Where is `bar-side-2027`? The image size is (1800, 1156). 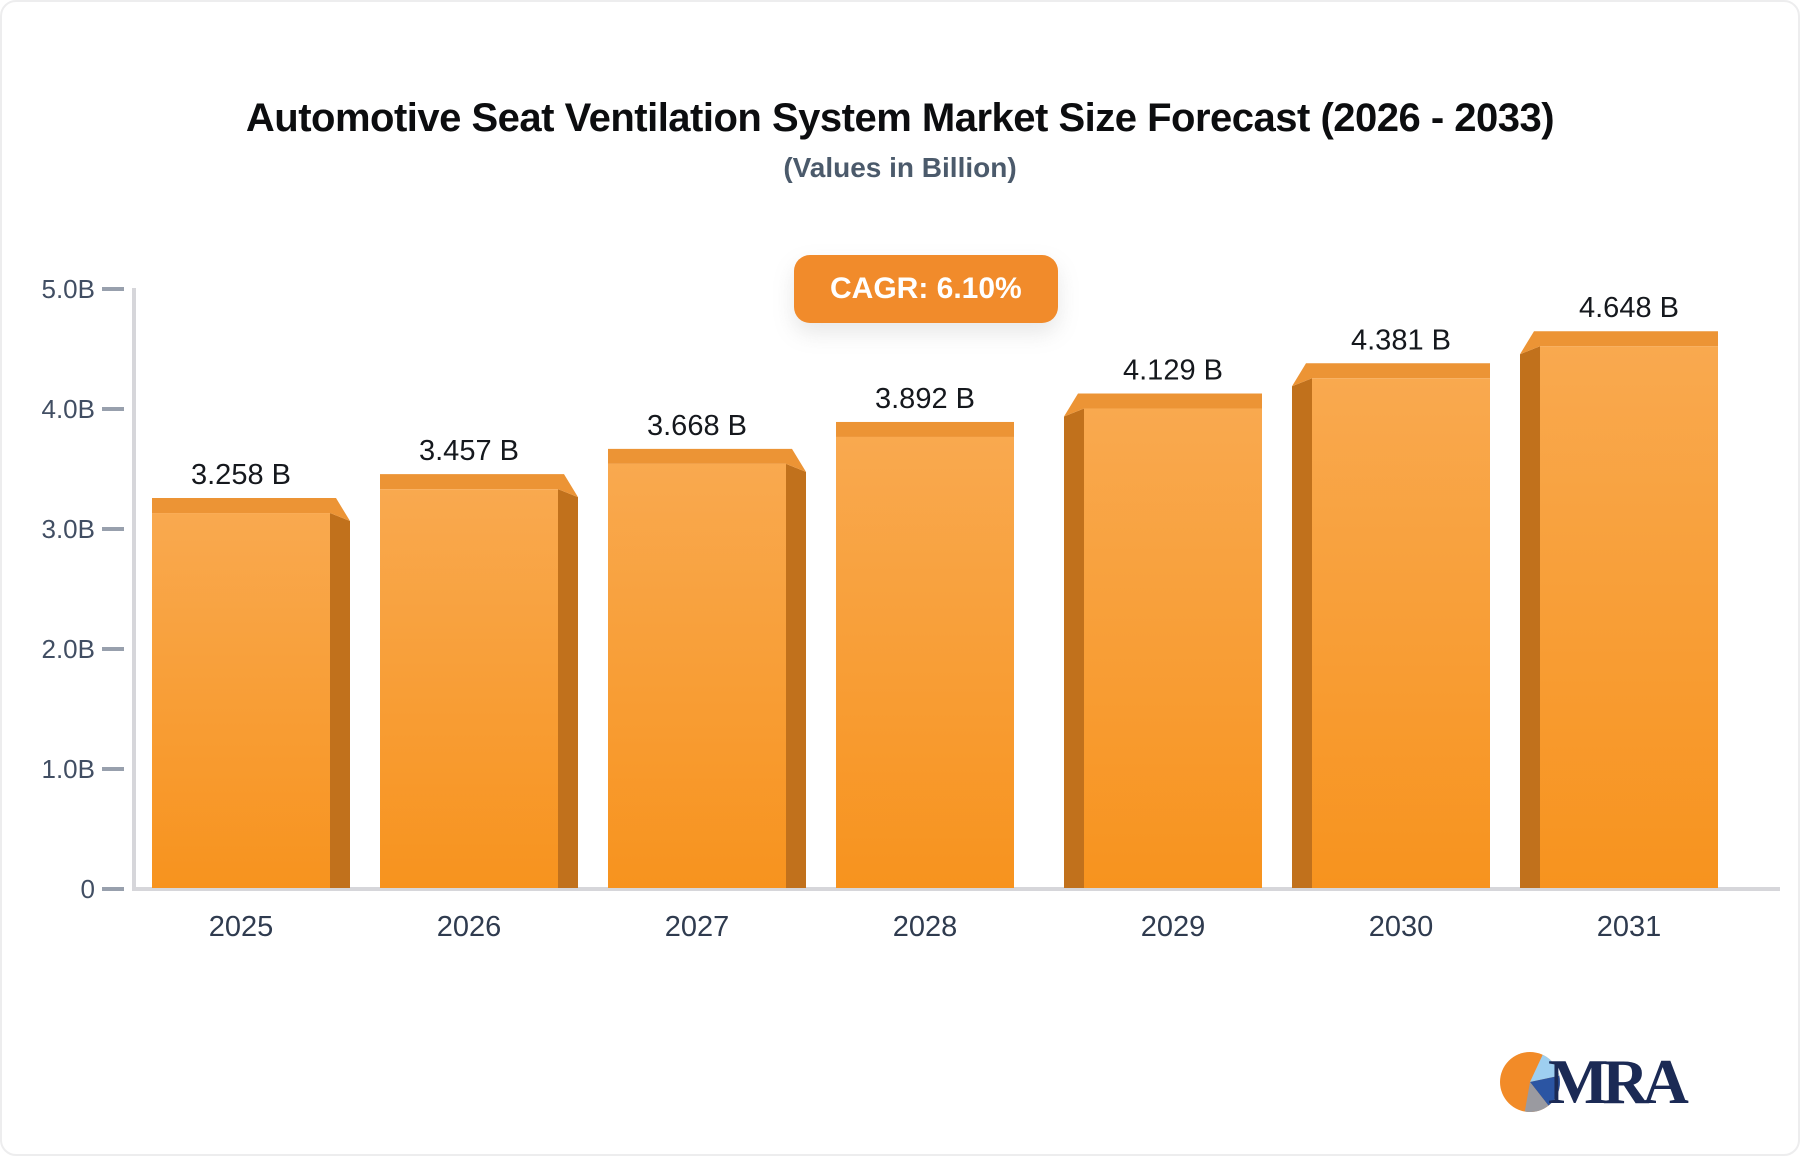
bar-side-2027 is located at coordinates (796, 675).